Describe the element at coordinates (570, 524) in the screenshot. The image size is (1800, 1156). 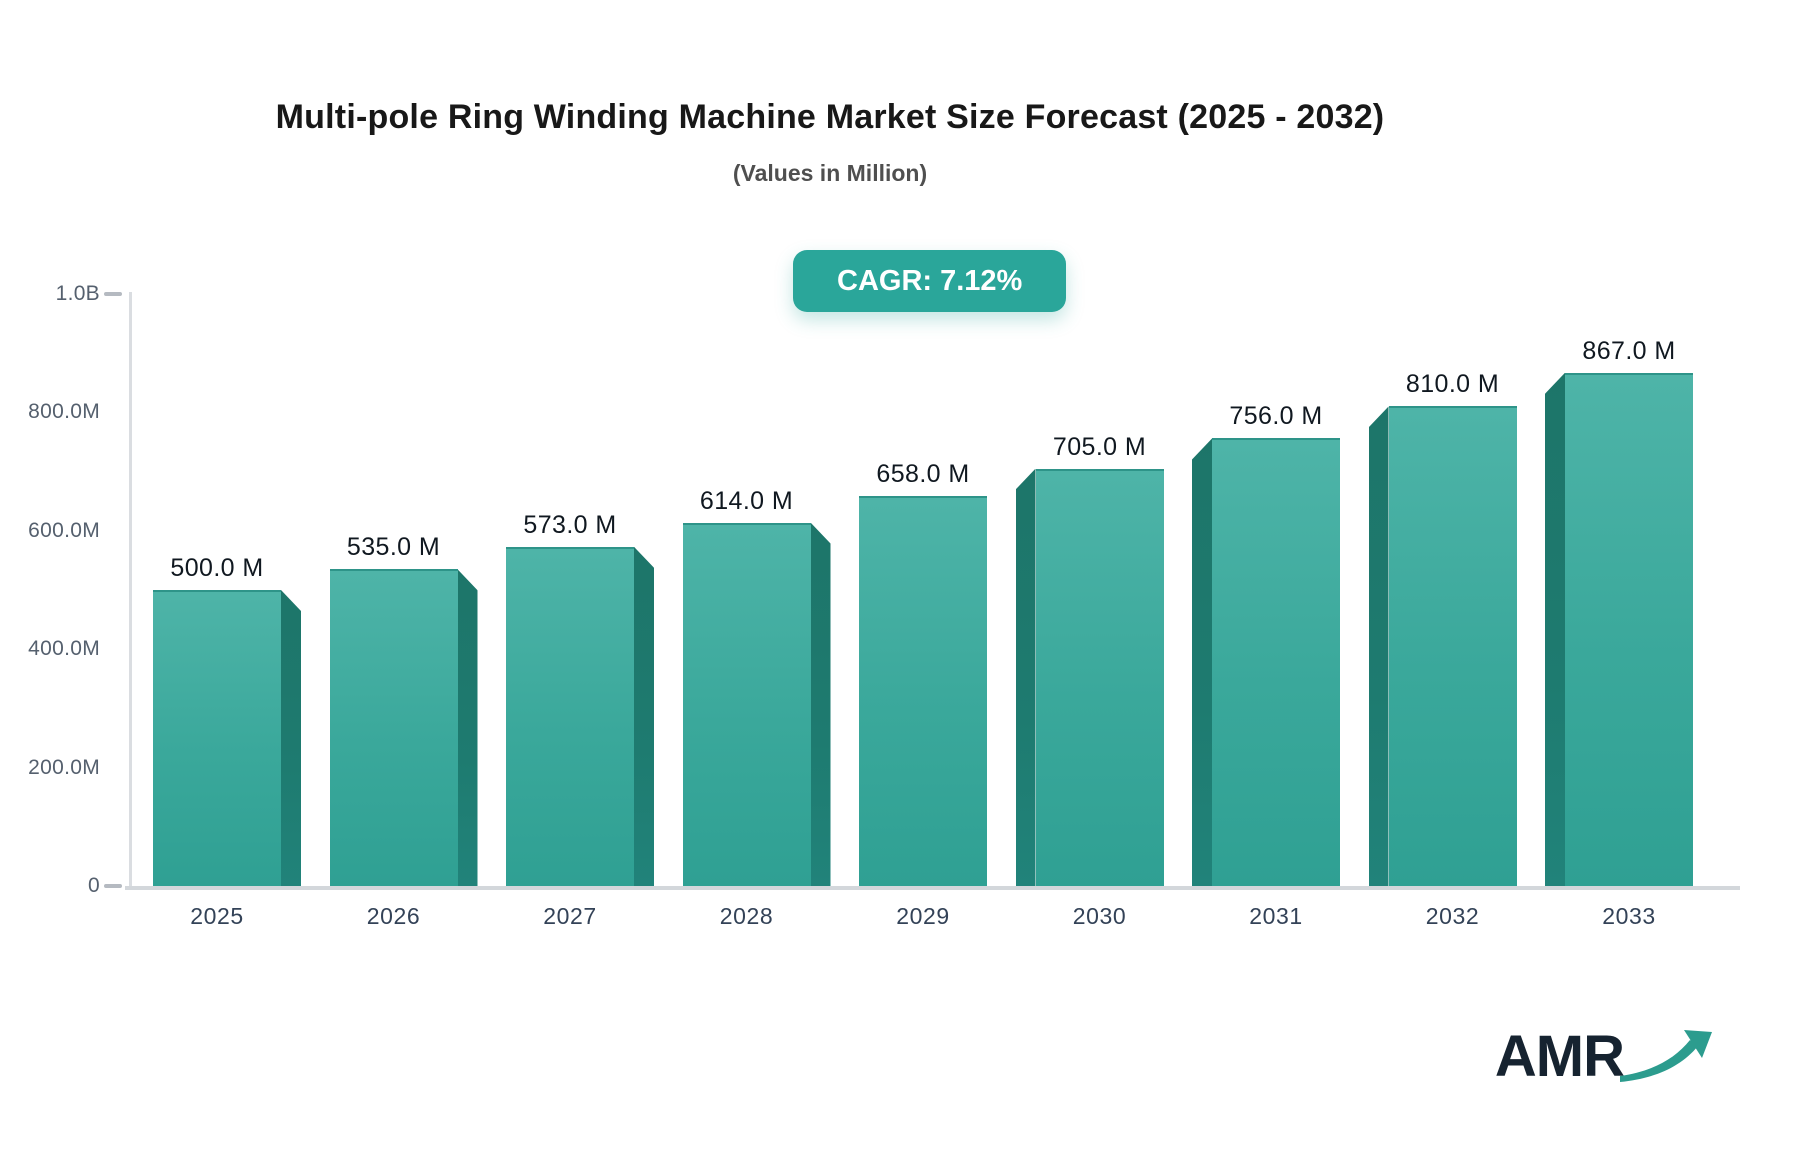
I see `bar-value-label: 573.0 M` at that location.